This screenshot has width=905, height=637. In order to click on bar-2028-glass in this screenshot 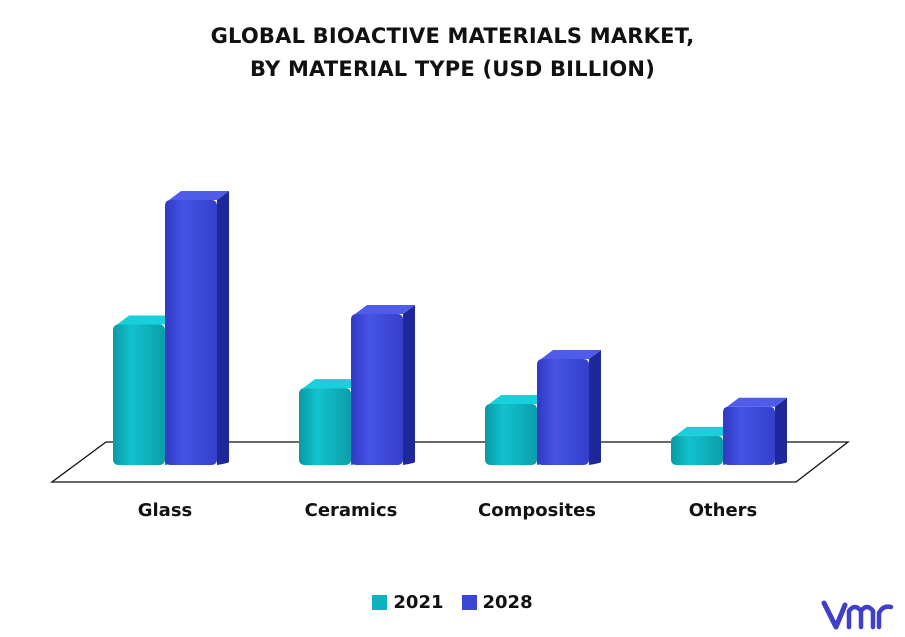, I will do `click(197, 328)`.